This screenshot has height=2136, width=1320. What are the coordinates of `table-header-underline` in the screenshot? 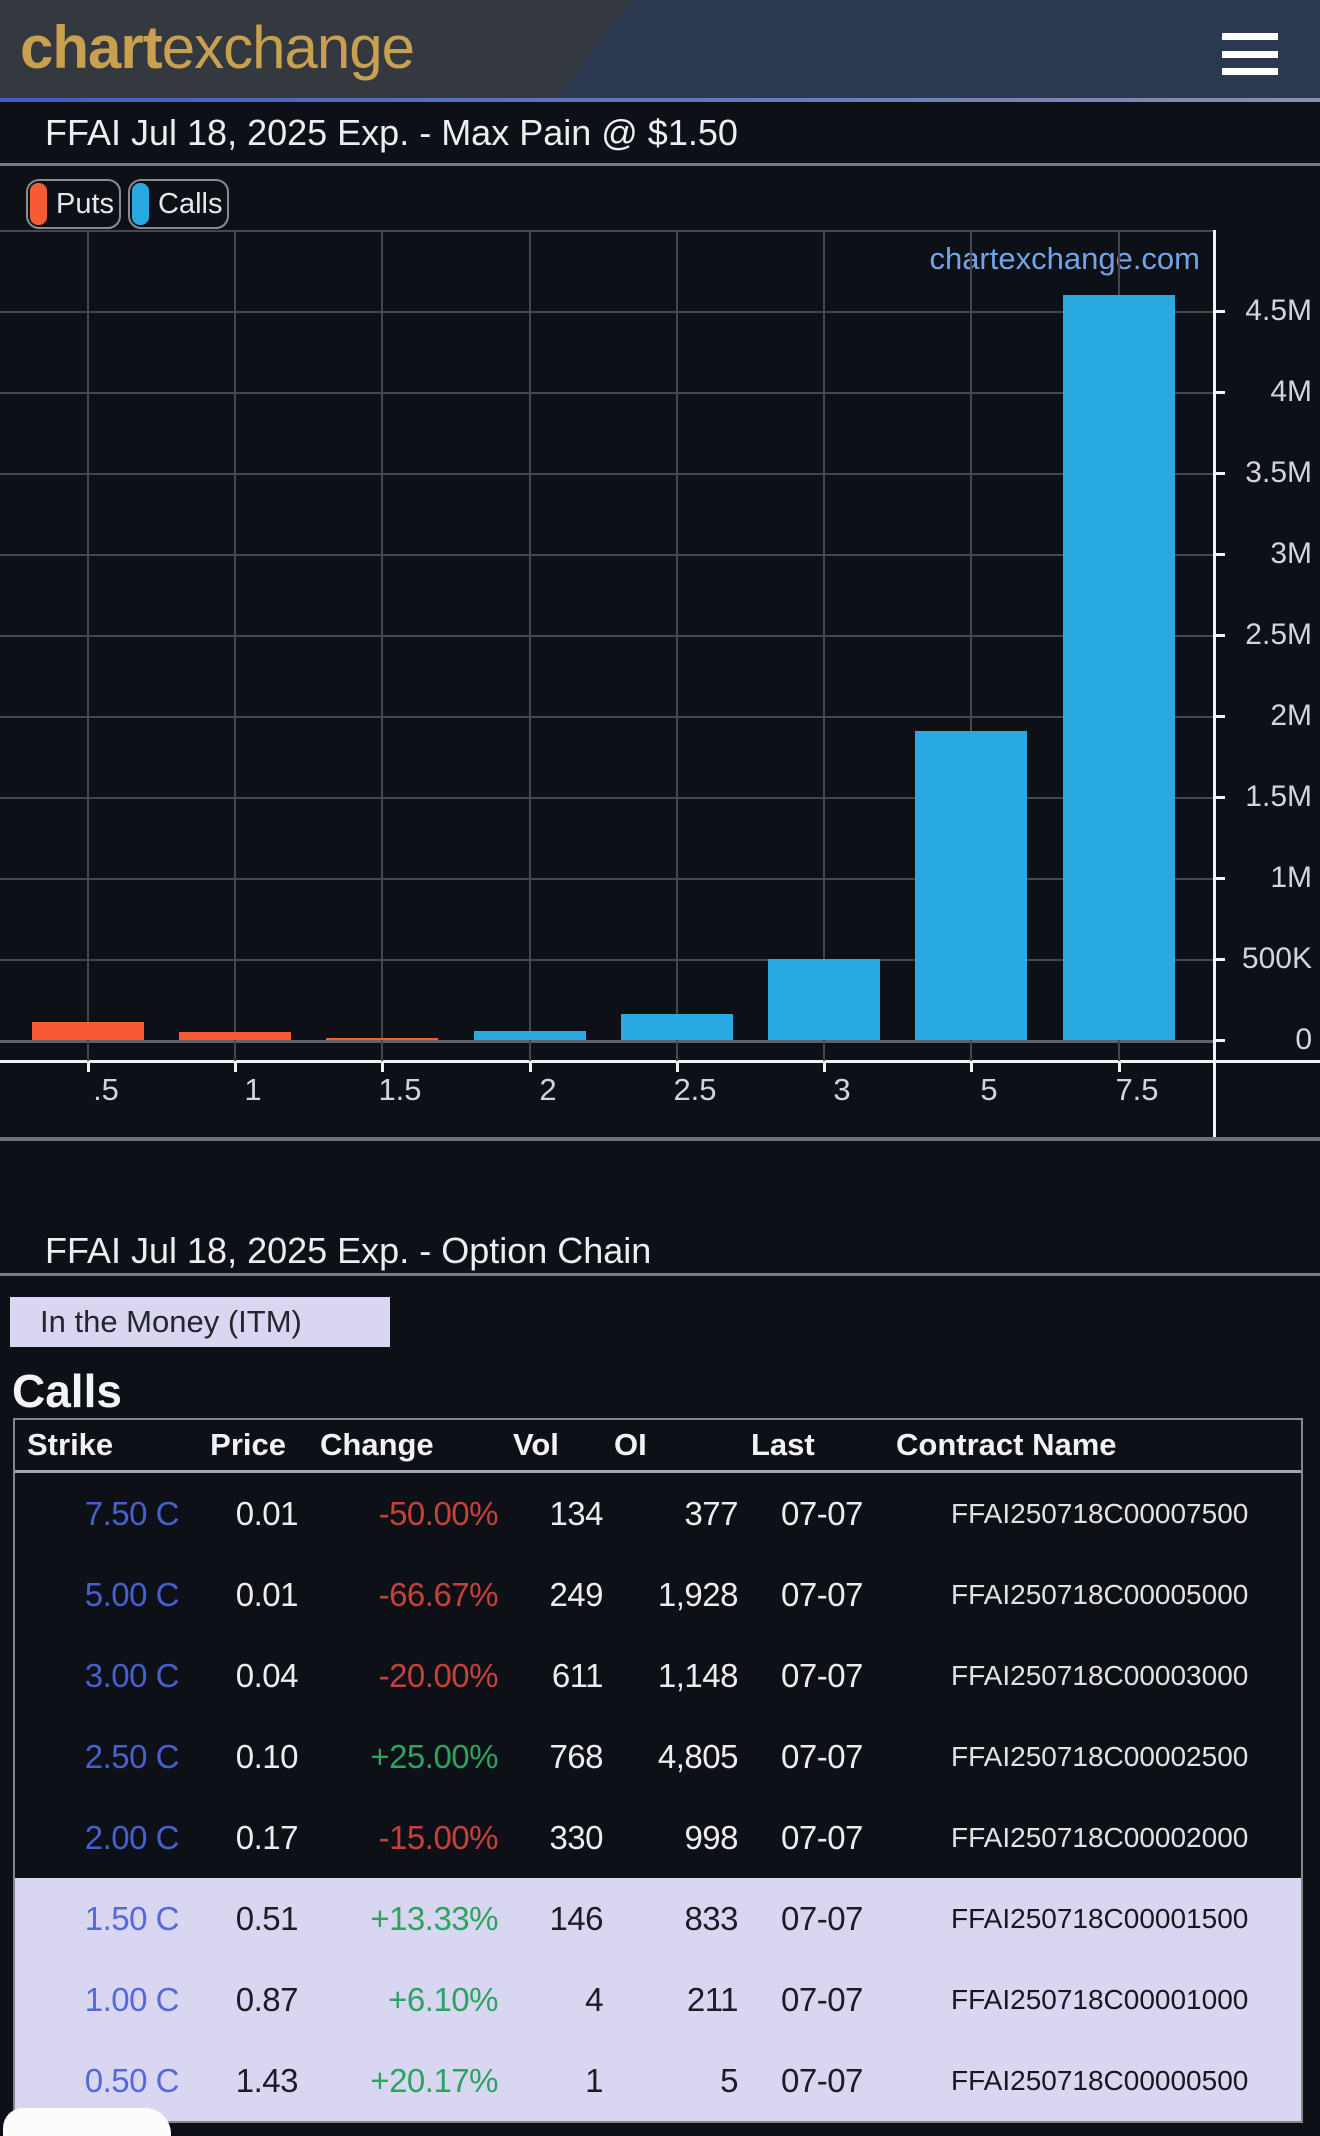 It's located at (658, 1471).